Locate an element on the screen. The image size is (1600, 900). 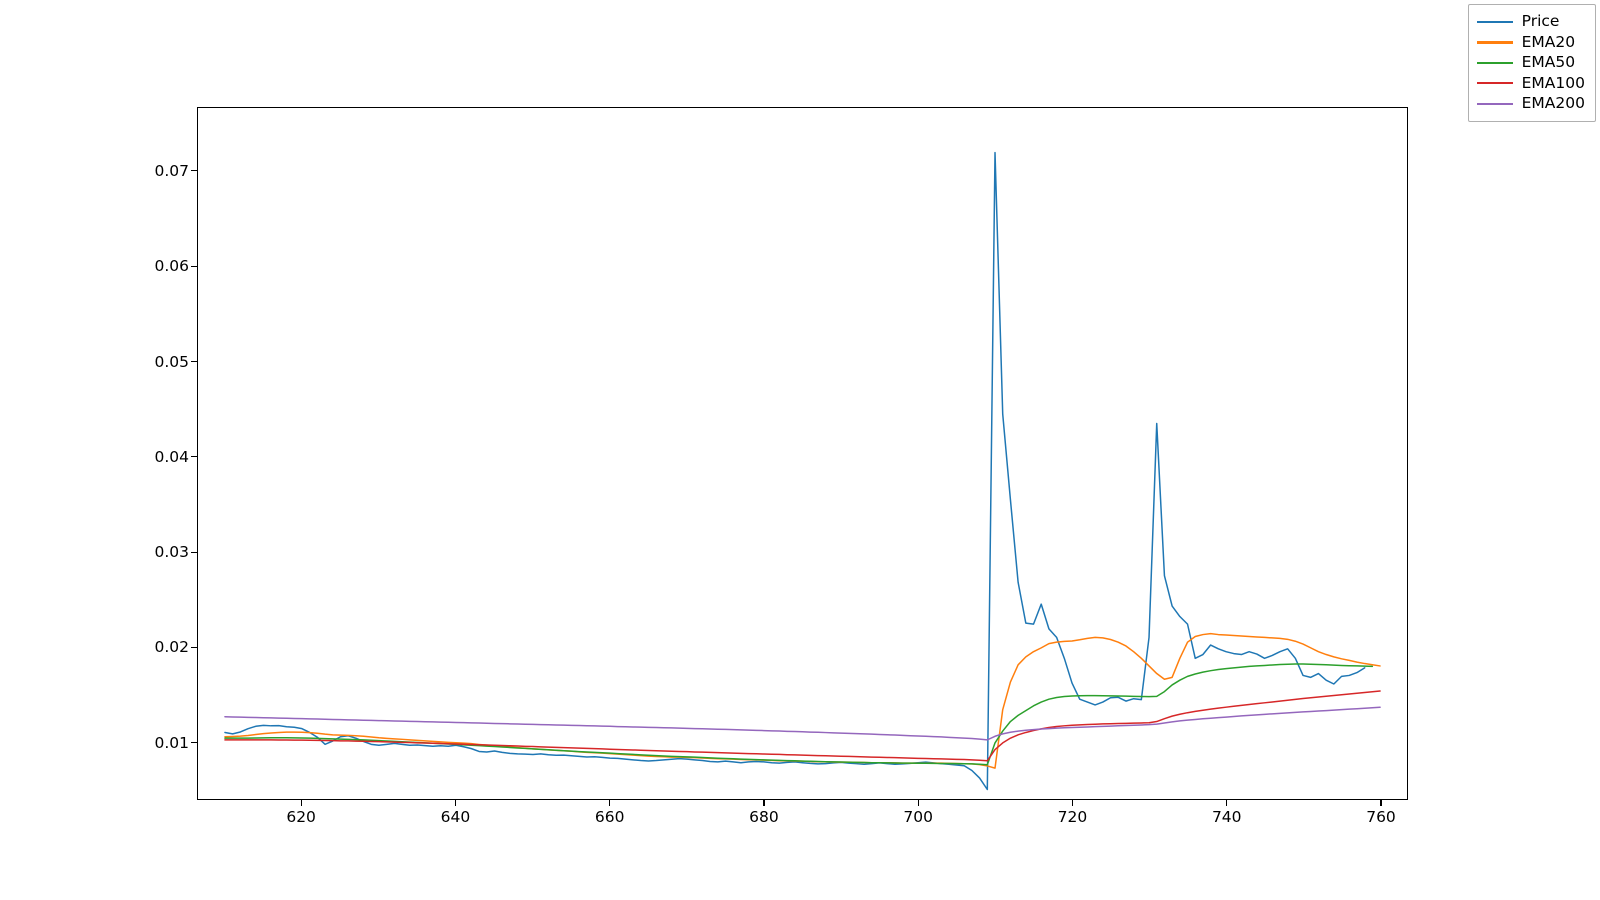
legend-item: EMA20 is located at coordinates (1530, 42).